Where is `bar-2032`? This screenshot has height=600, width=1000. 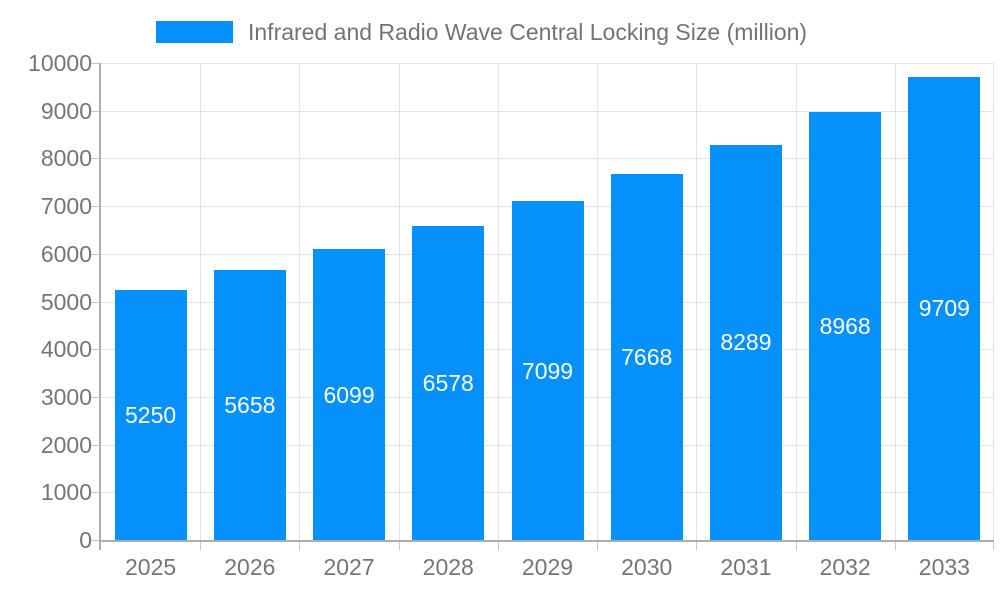
bar-2032 is located at coordinates (845, 326).